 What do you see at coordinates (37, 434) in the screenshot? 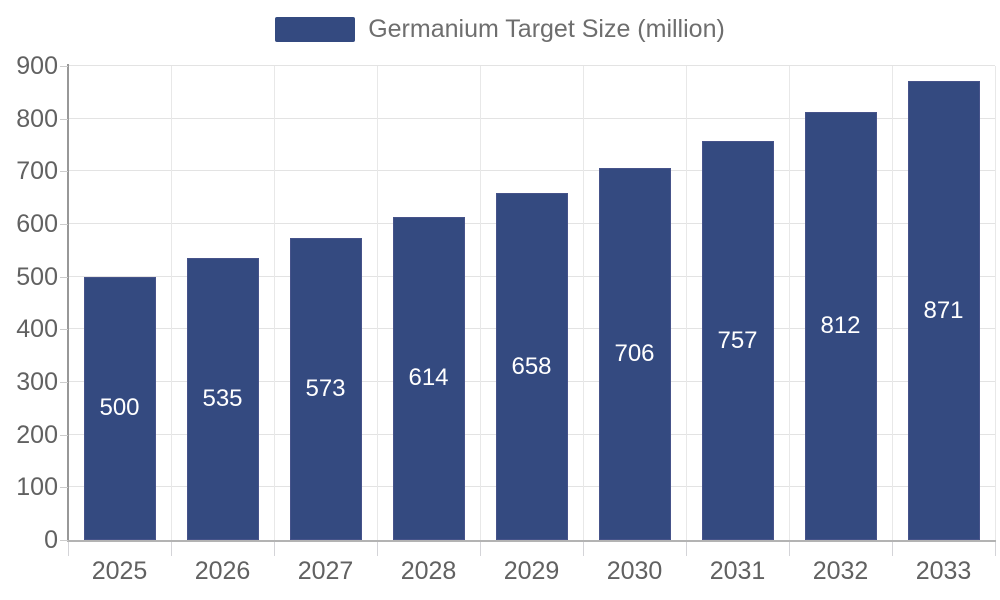
I see `y-axis-tick-label: 200` at bounding box center [37, 434].